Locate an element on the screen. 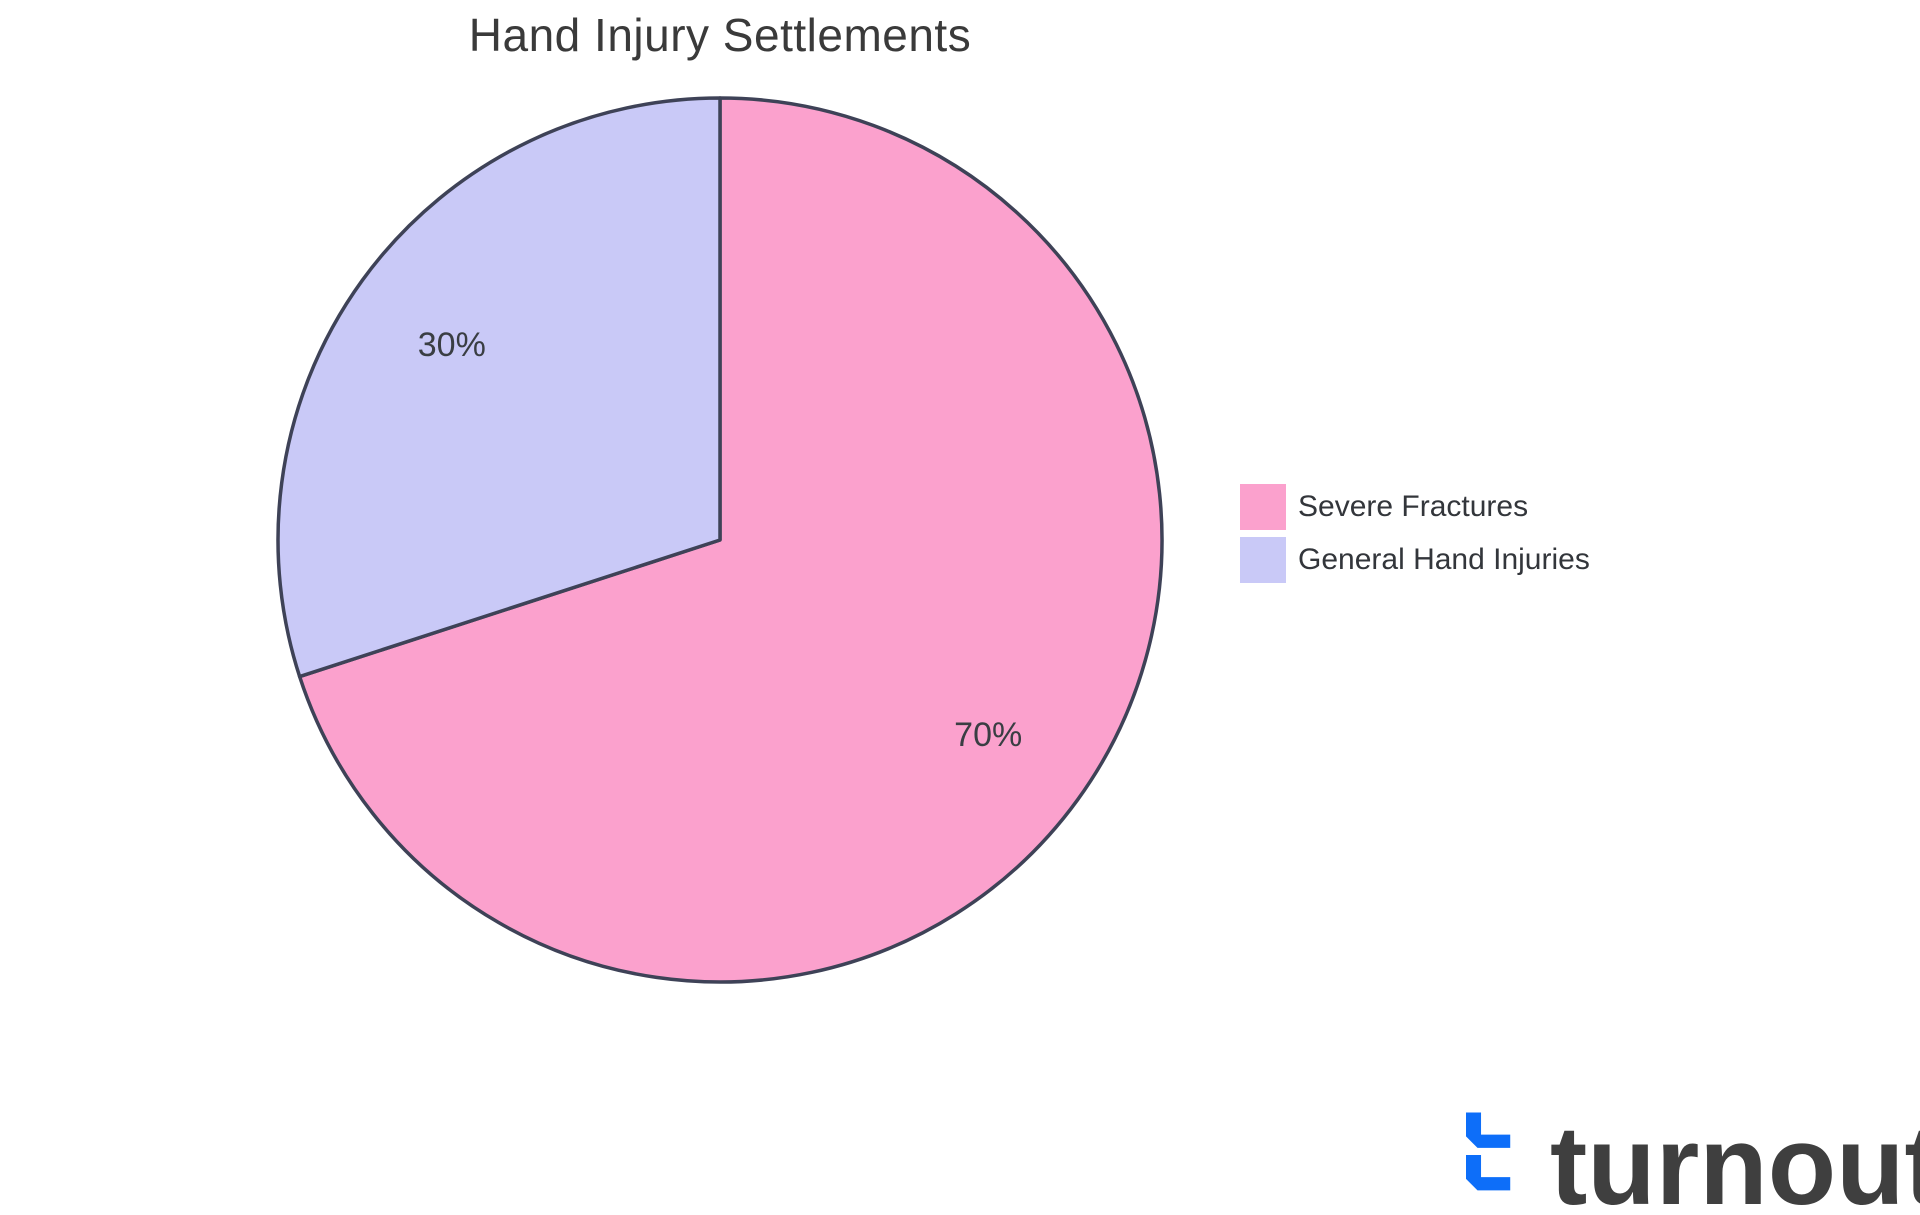 This screenshot has width=1920, height=1215. logo-top-stroke is located at coordinates (1488, 1130).